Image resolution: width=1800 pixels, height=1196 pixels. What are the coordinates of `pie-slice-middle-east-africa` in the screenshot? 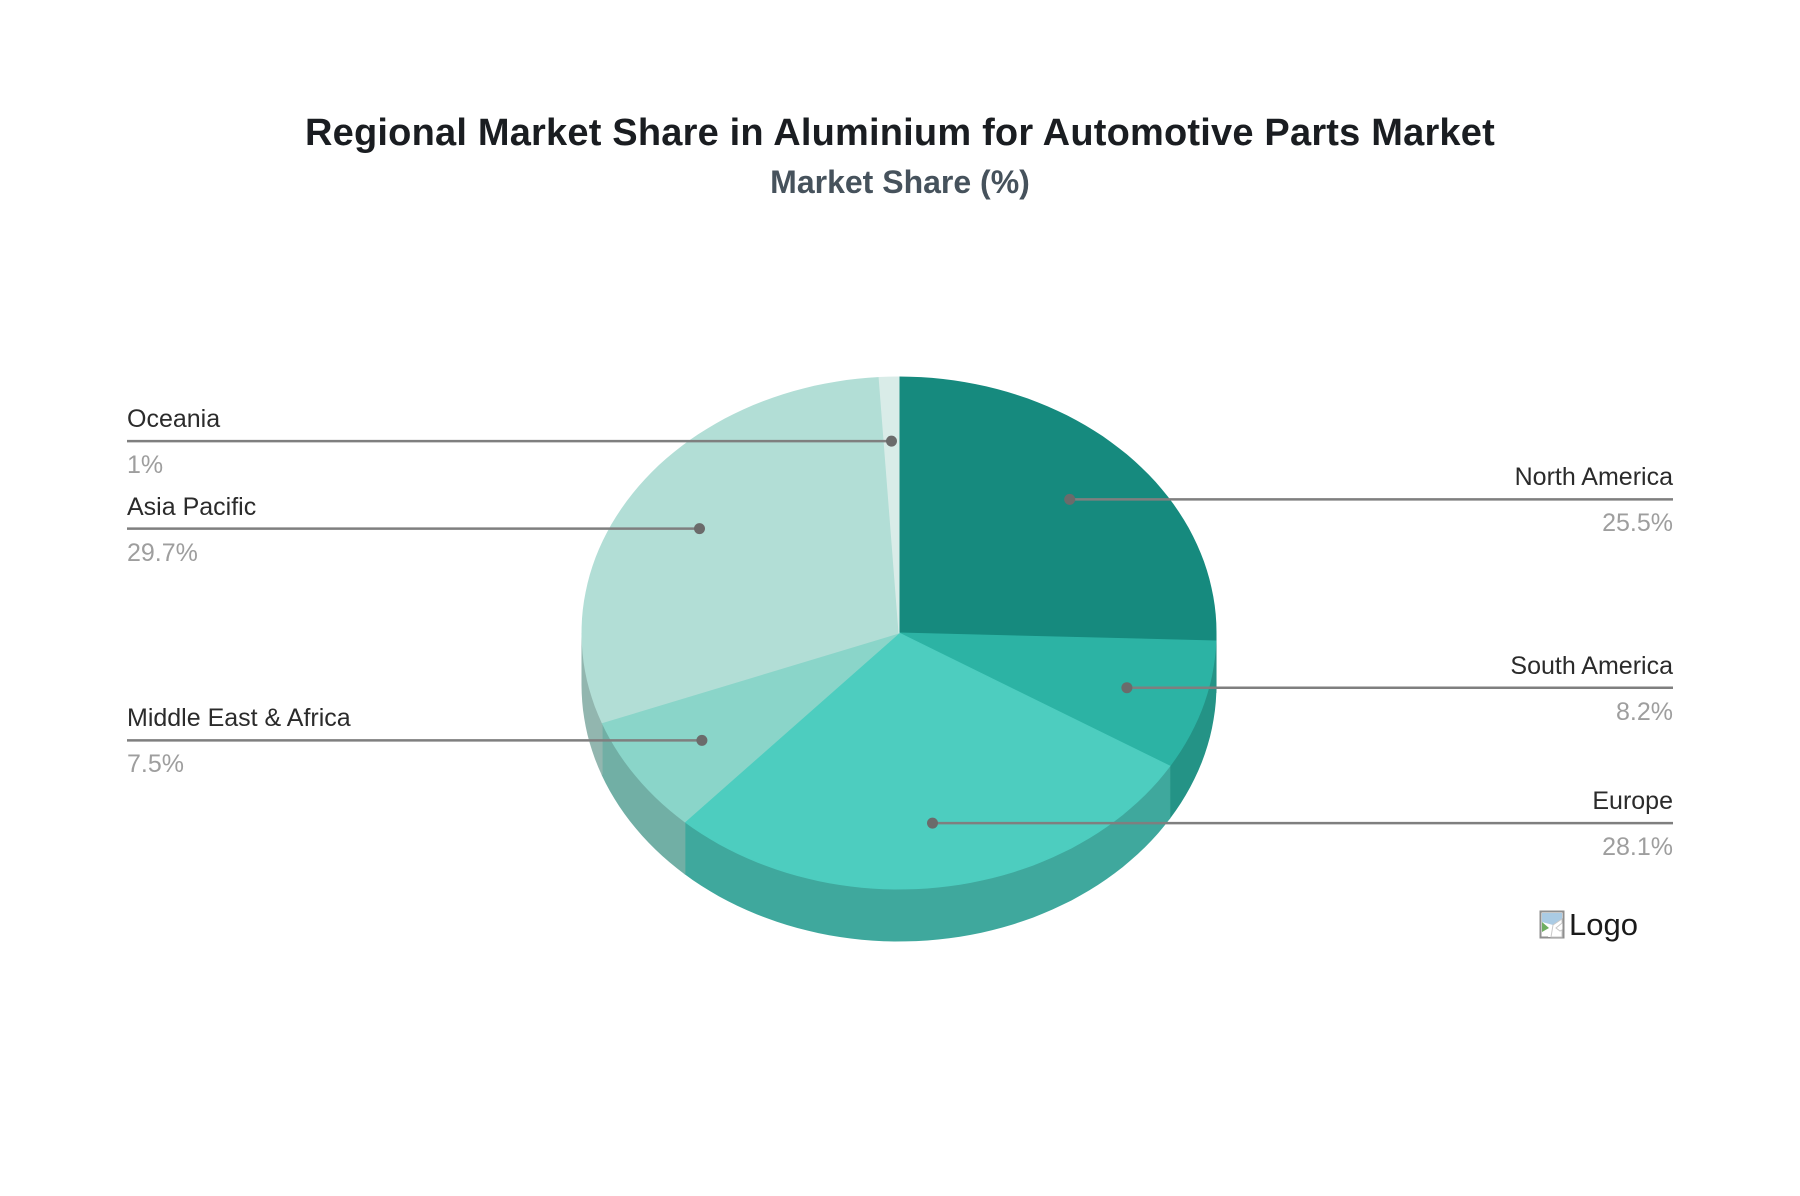 It's located at (750, 727).